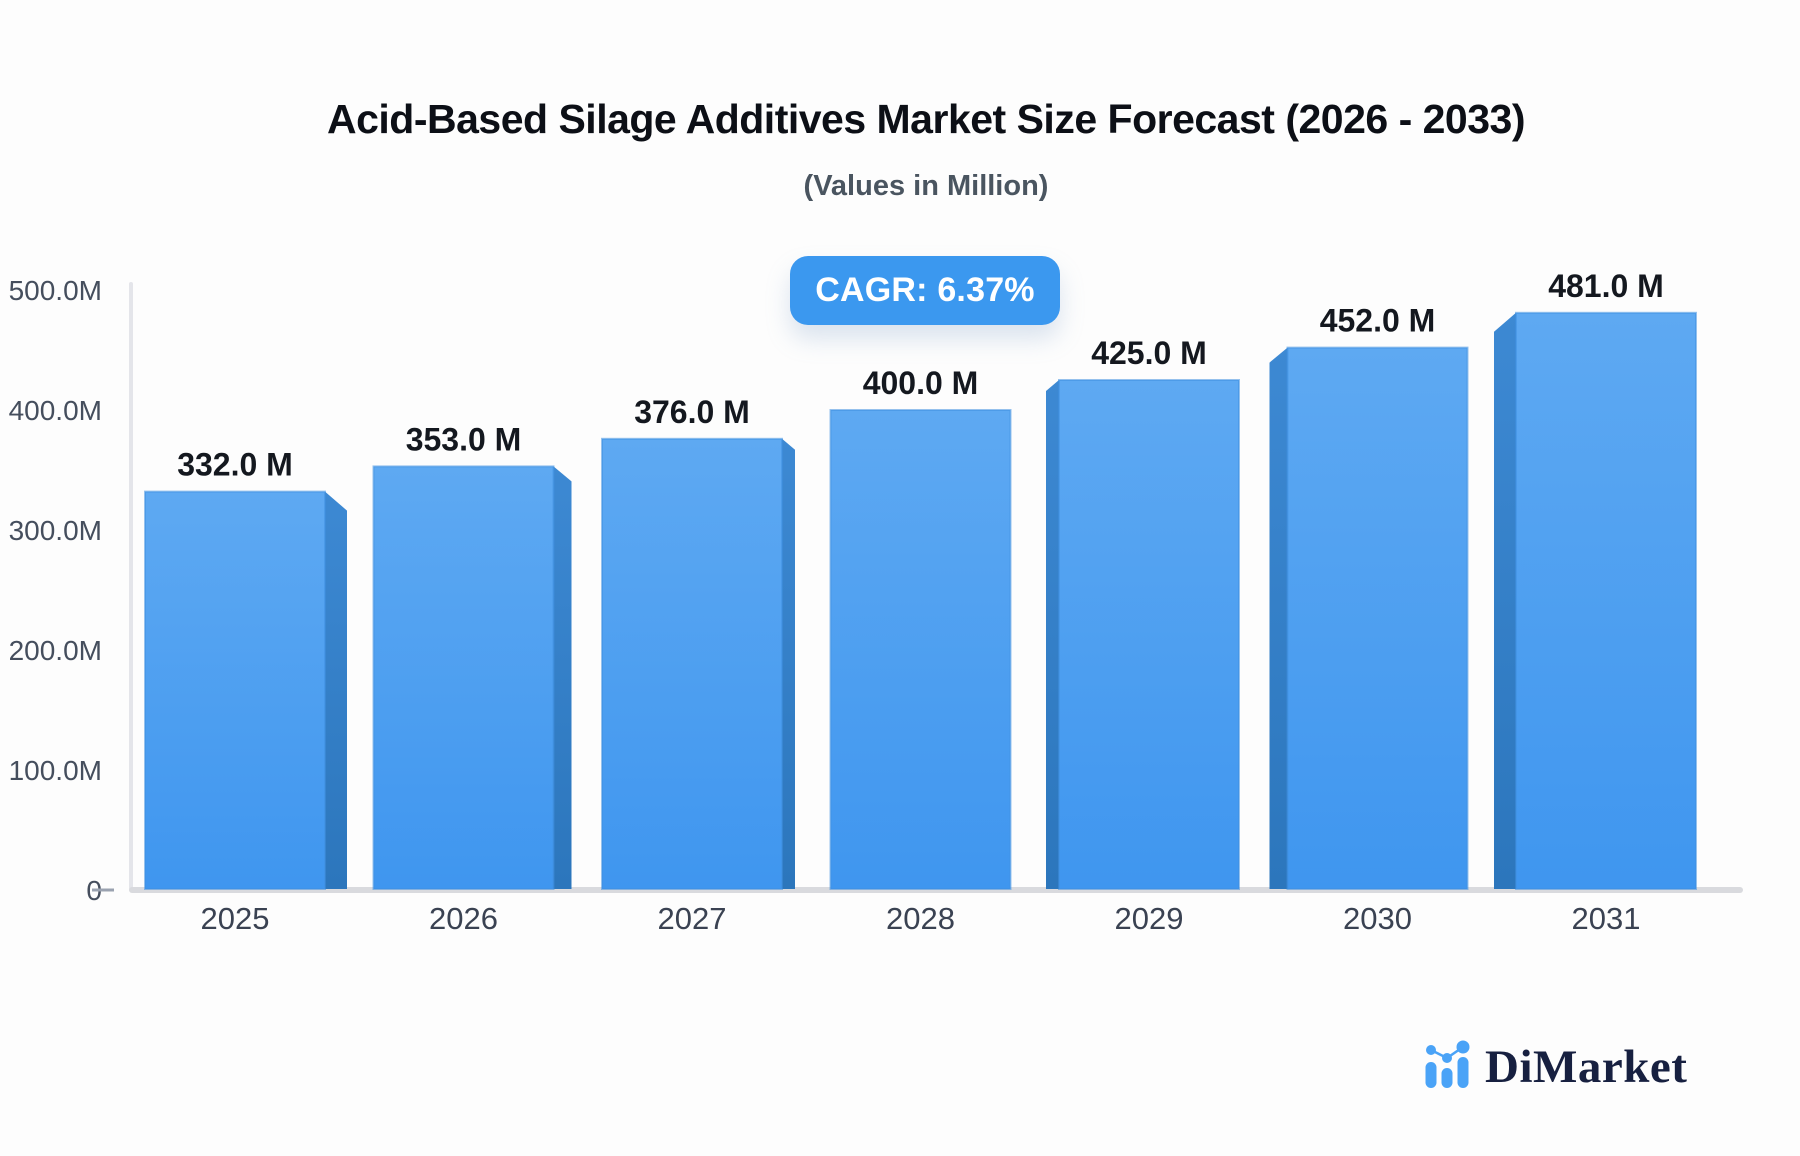 This screenshot has width=1800, height=1156. What do you see at coordinates (131, 586) in the screenshot?
I see `y-axis-line` at bounding box center [131, 586].